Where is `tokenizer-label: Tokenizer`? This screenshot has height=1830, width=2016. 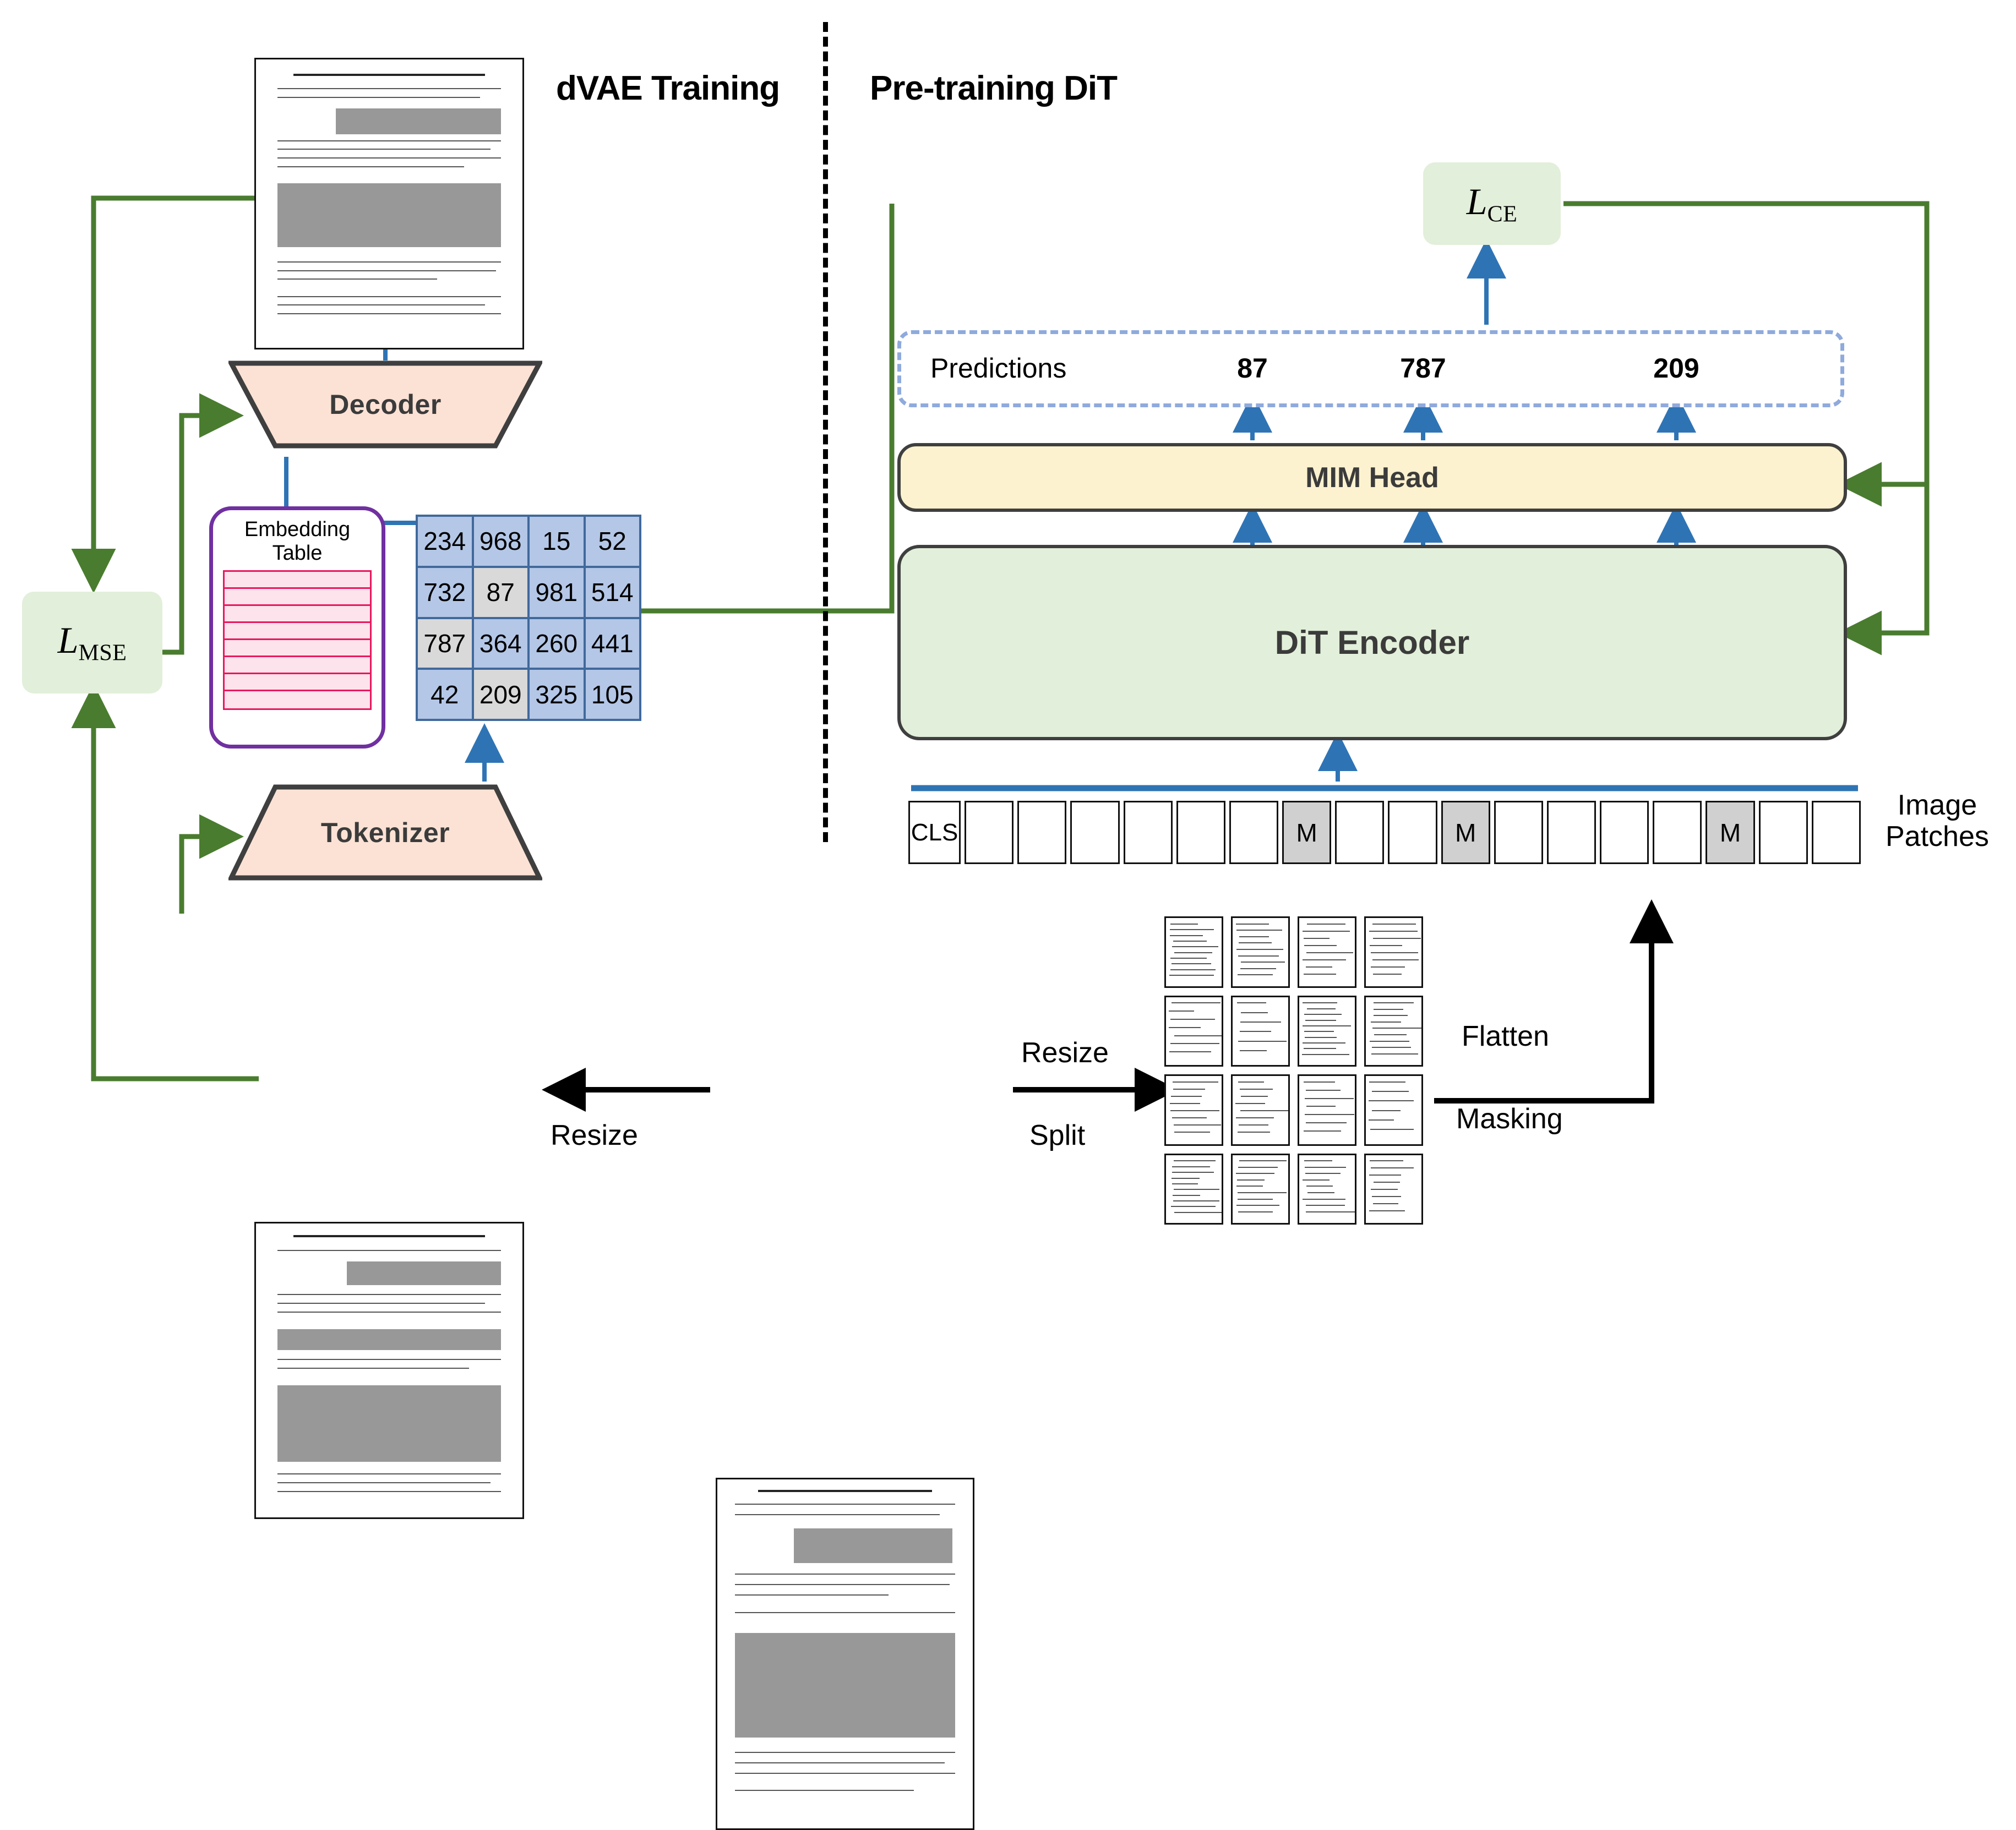 tokenizer-label: Tokenizer is located at coordinates (385, 832).